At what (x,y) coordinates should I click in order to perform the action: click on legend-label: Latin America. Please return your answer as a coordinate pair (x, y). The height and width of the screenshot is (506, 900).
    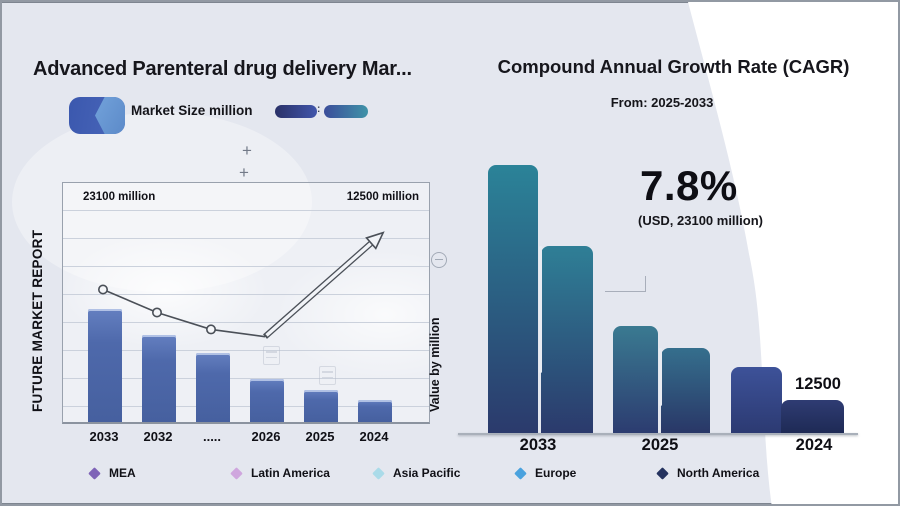
    Looking at the image, I should click on (290, 473).